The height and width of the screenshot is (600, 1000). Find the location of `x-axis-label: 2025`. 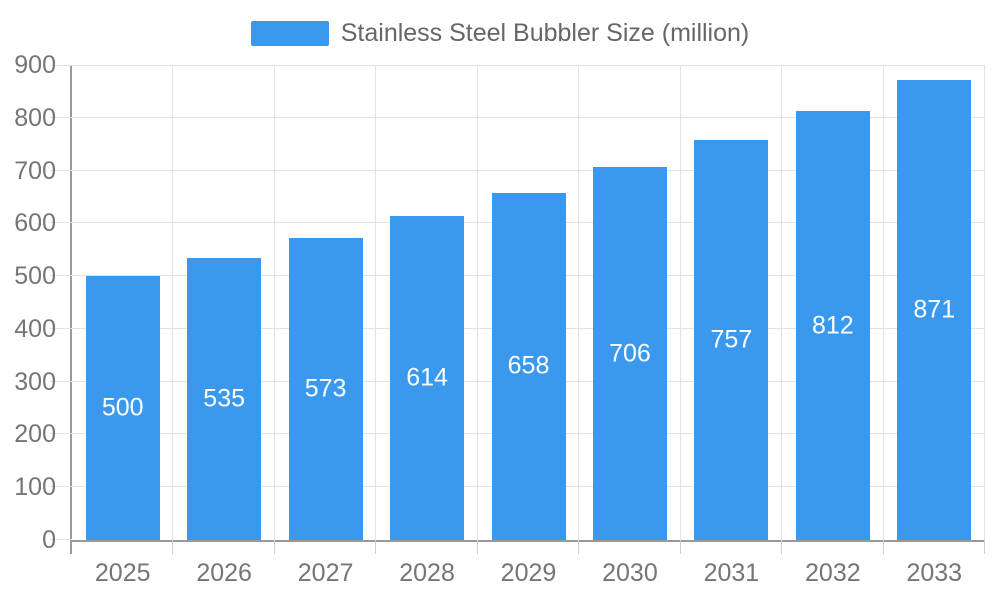

x-axis-label: 2025 is located at coordinates (122, 573).